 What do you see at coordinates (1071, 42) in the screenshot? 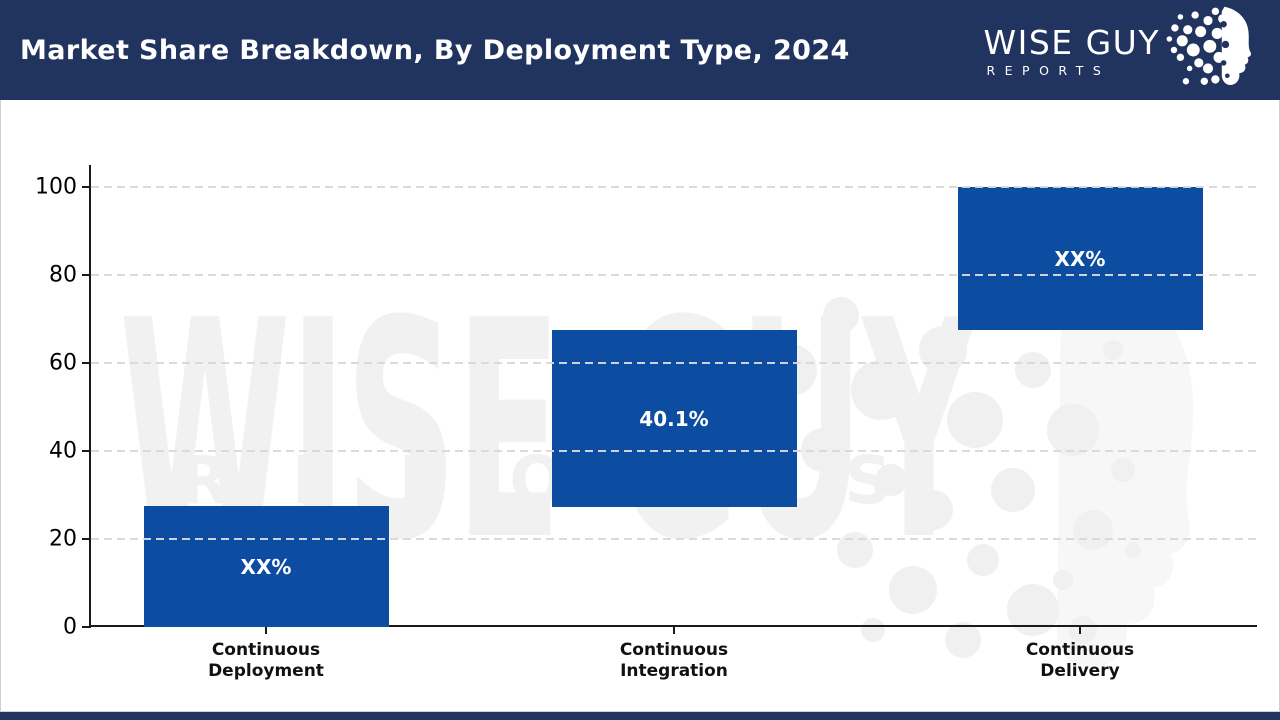
I see `brand-name: WISE GUY` at bounding box center [1071, 42].